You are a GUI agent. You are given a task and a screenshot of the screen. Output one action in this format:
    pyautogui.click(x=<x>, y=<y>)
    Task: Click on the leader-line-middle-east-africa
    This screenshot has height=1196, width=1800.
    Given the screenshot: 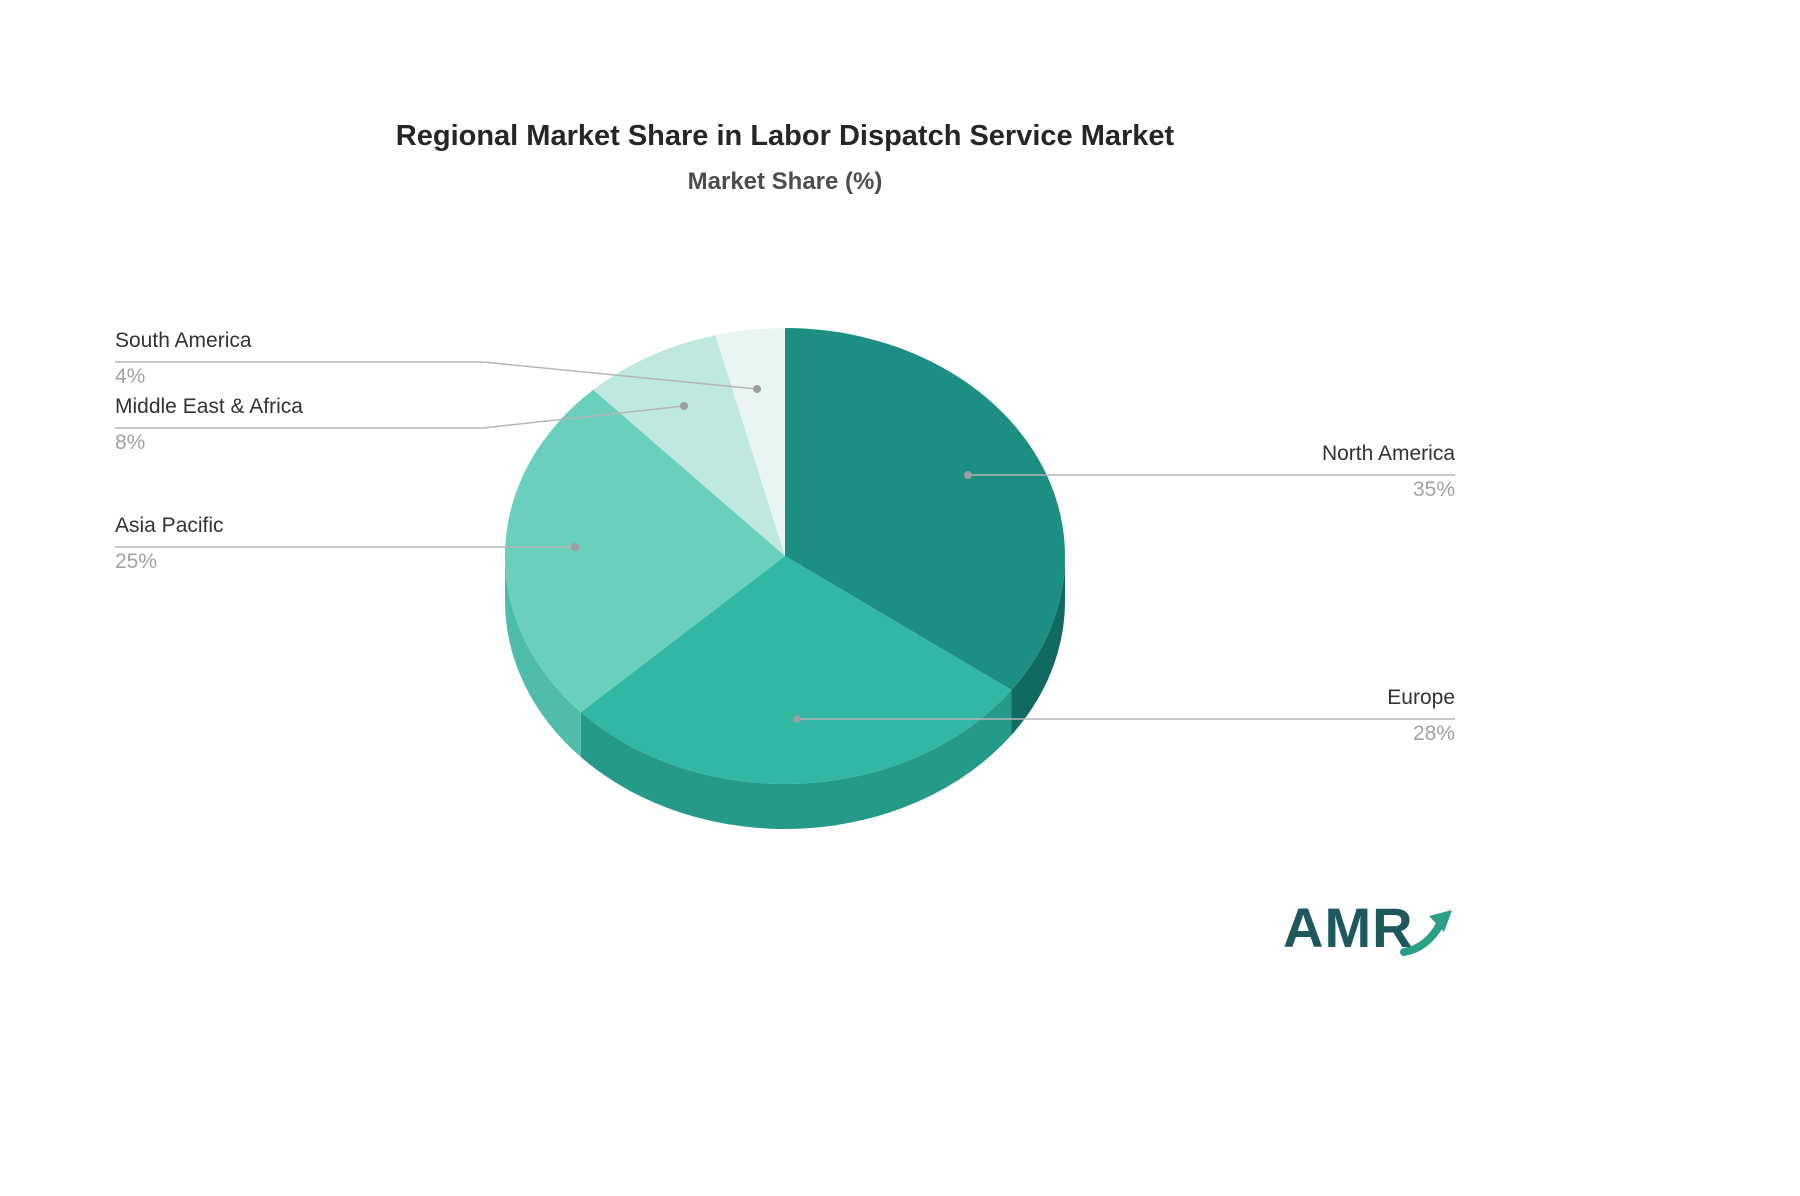 What is the action you would take?
    pyautogui.click(x=400, y=417)
    